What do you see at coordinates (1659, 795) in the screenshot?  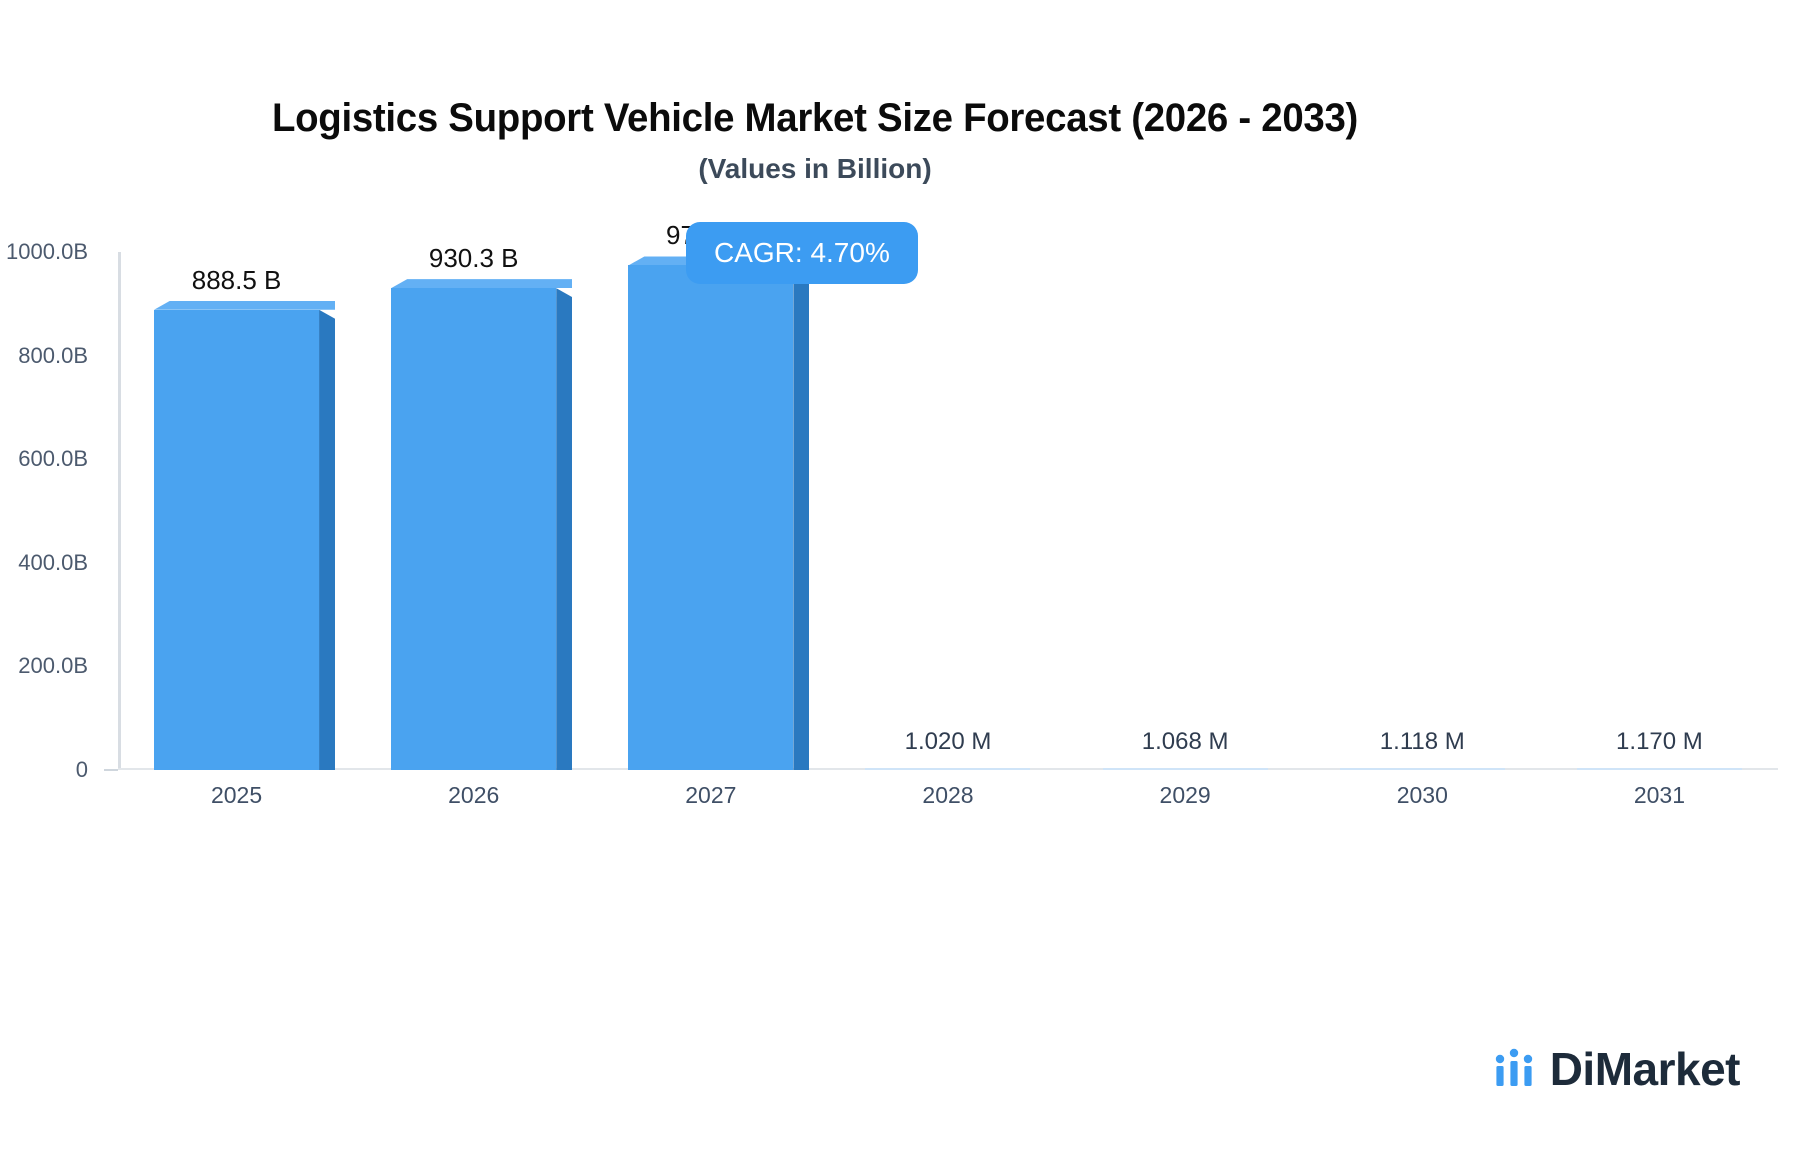 I see `x-axis-tick-label: 2031` at bounding box center [1659, 795].